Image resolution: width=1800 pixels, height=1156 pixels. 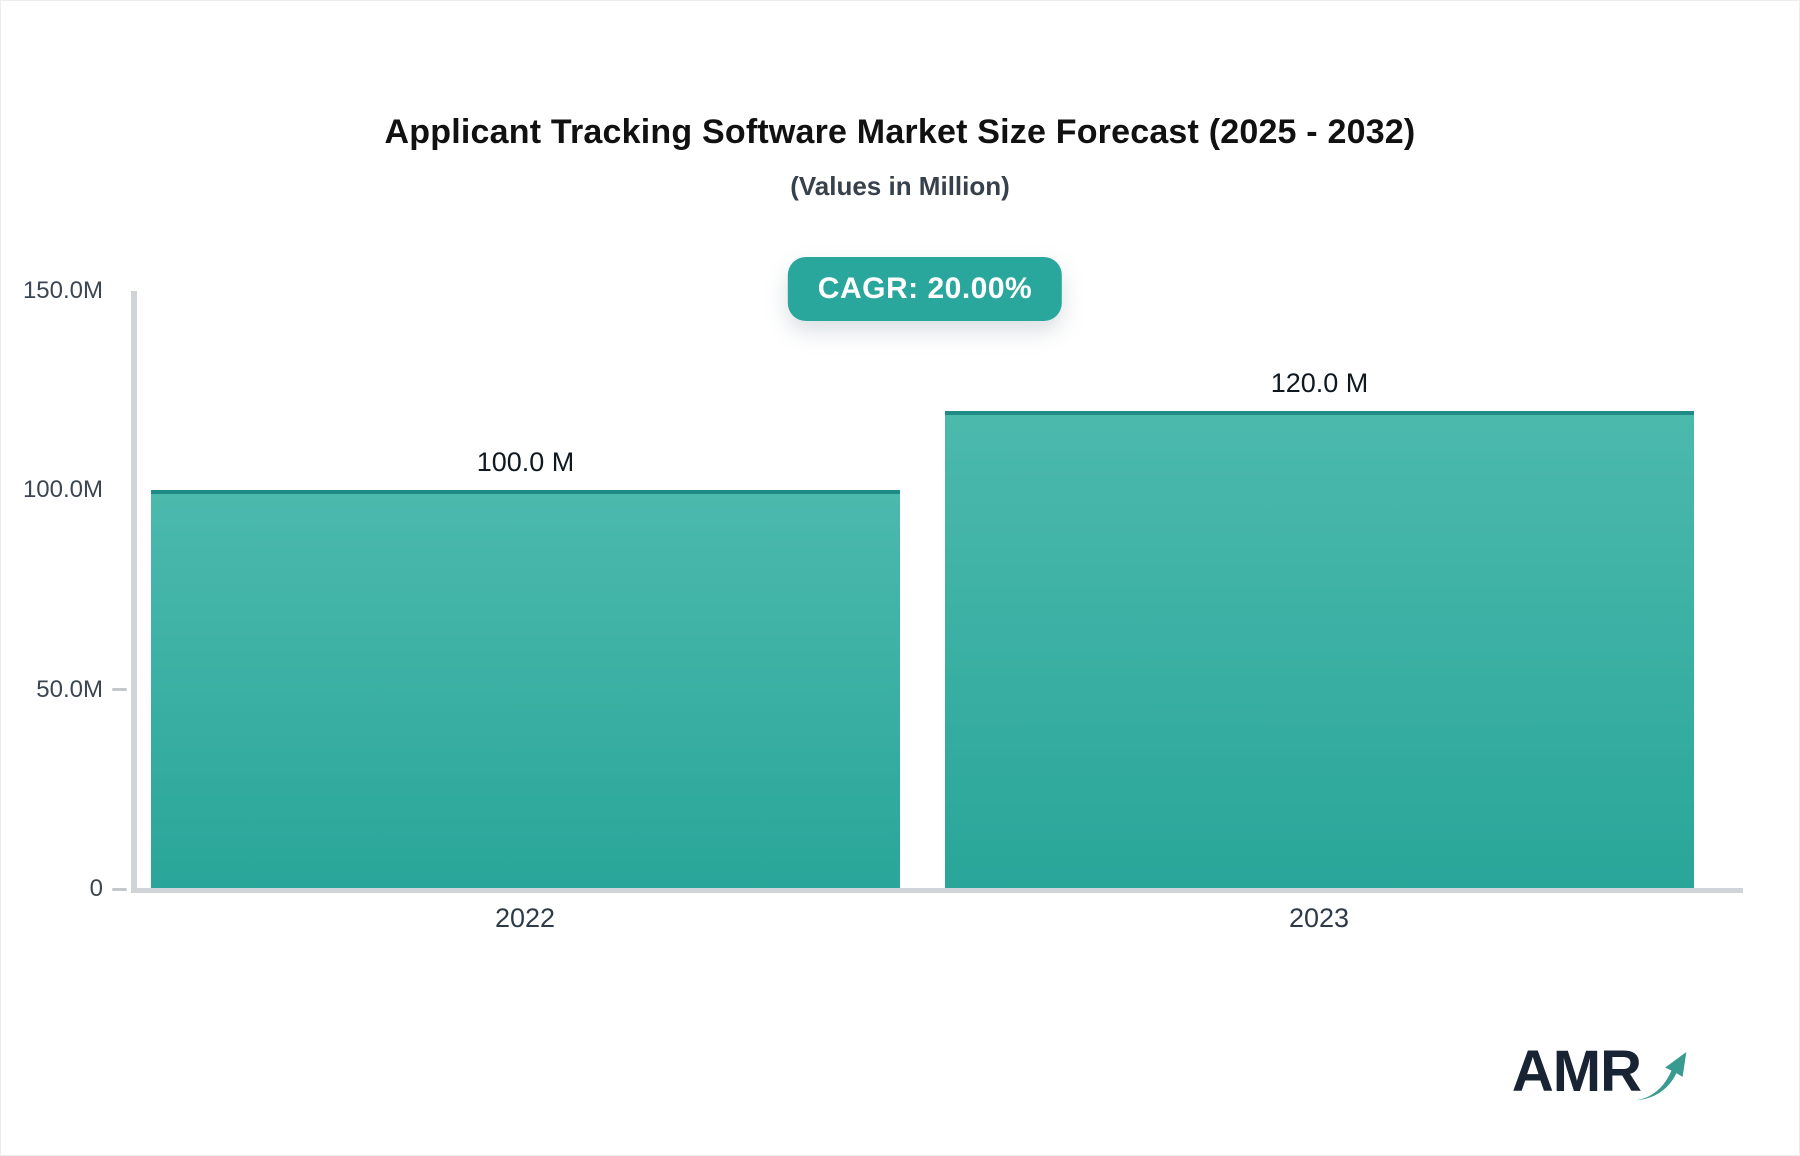 I want to click on y-tick-label: 100.0M, so click(x=62, y=490).